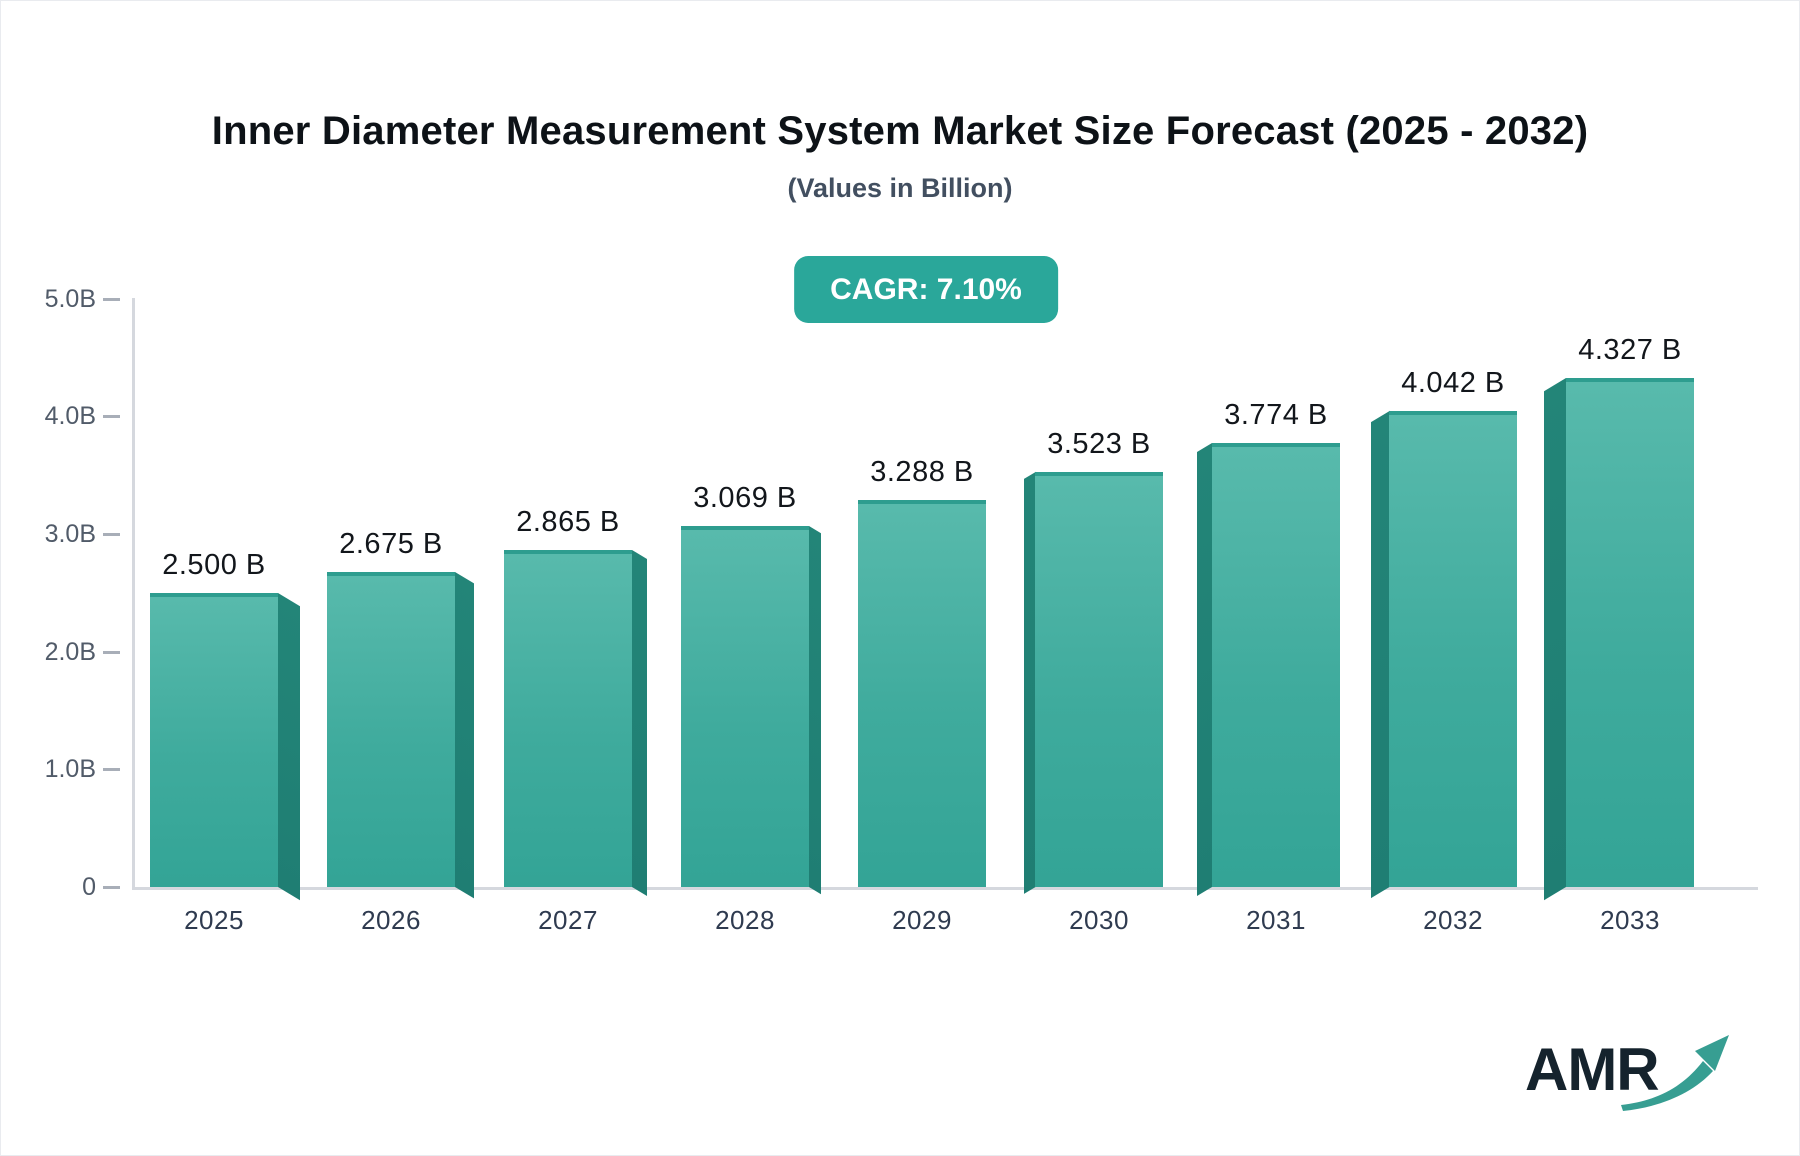 Image resolution: width=1800 pixels, height=1156 pixels. What do you see at coordinates (89, 887) in the screenshot?
I see `y-tick-label: 0` at bounding box center [89, 887].